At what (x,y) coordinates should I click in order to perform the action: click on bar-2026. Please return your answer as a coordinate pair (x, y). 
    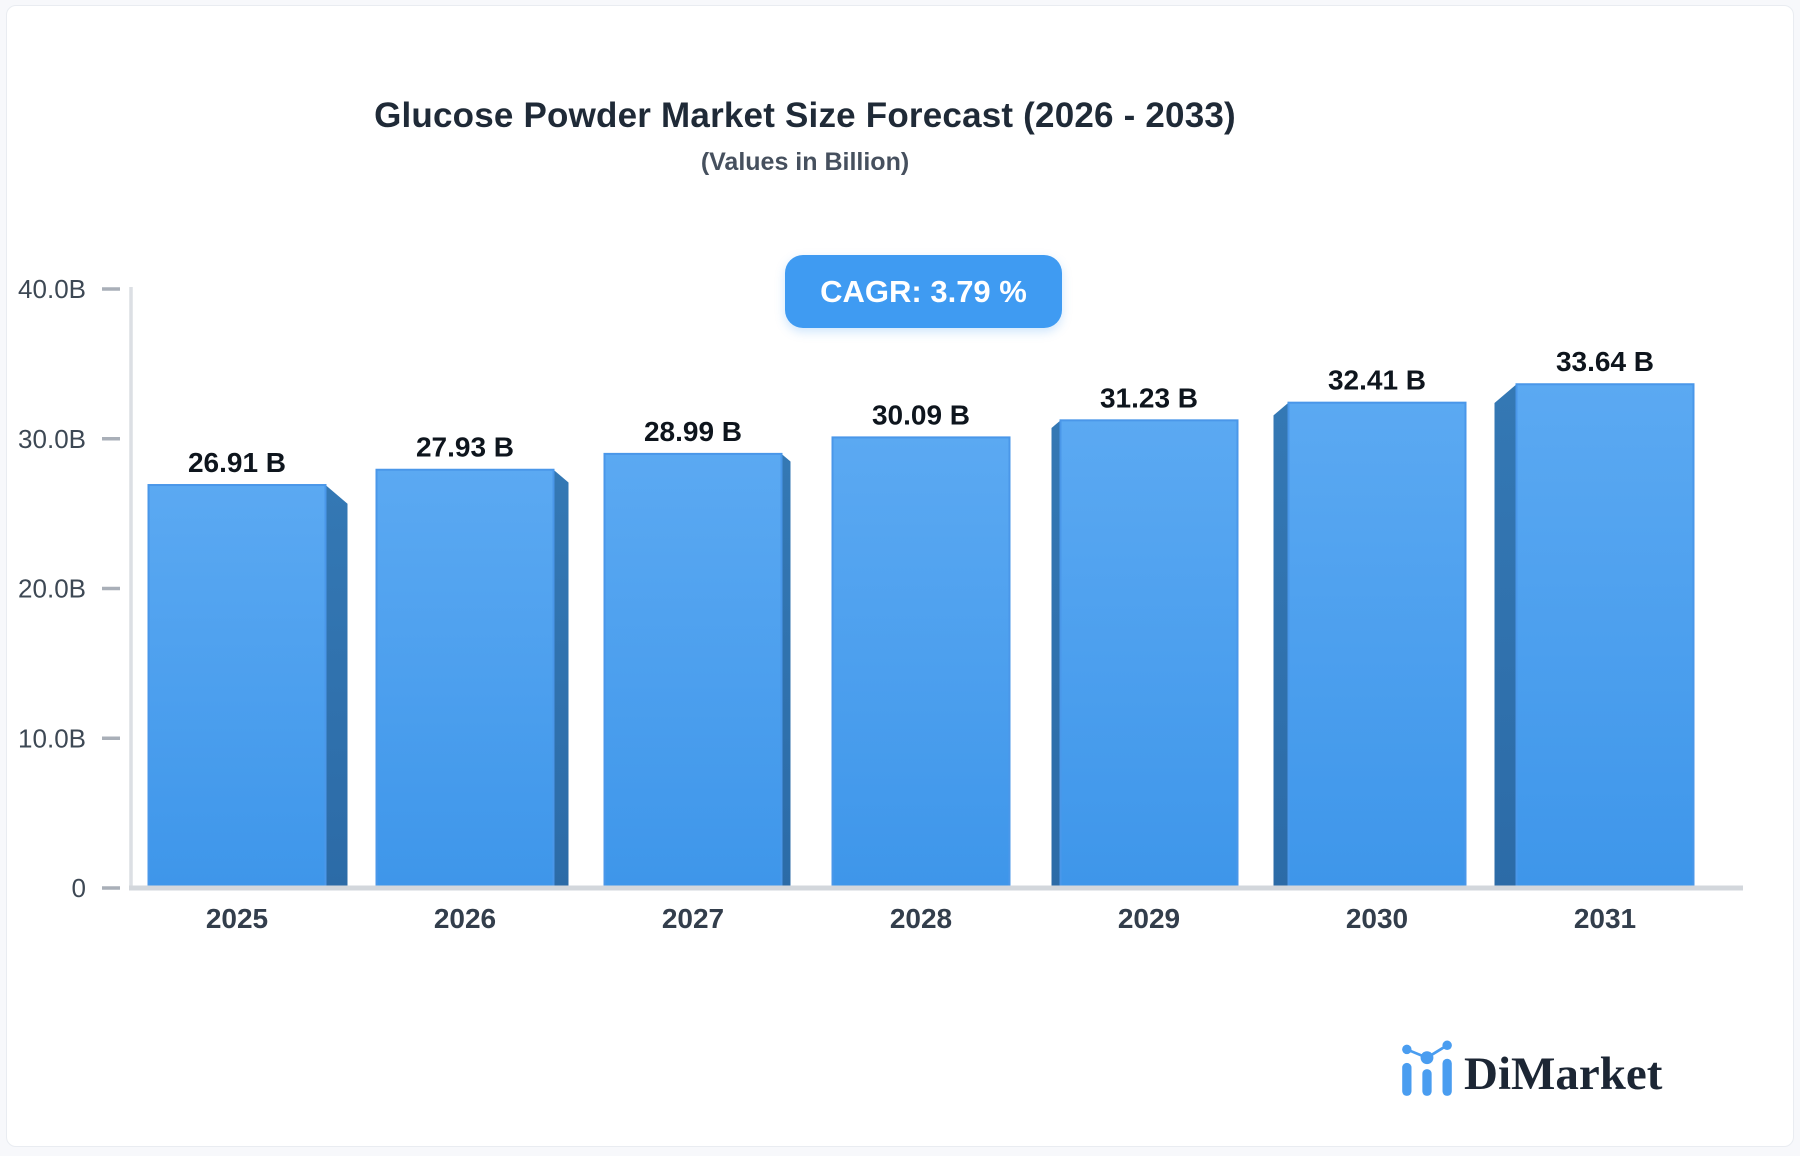
    Looking at the image, I should click on (465, 678).